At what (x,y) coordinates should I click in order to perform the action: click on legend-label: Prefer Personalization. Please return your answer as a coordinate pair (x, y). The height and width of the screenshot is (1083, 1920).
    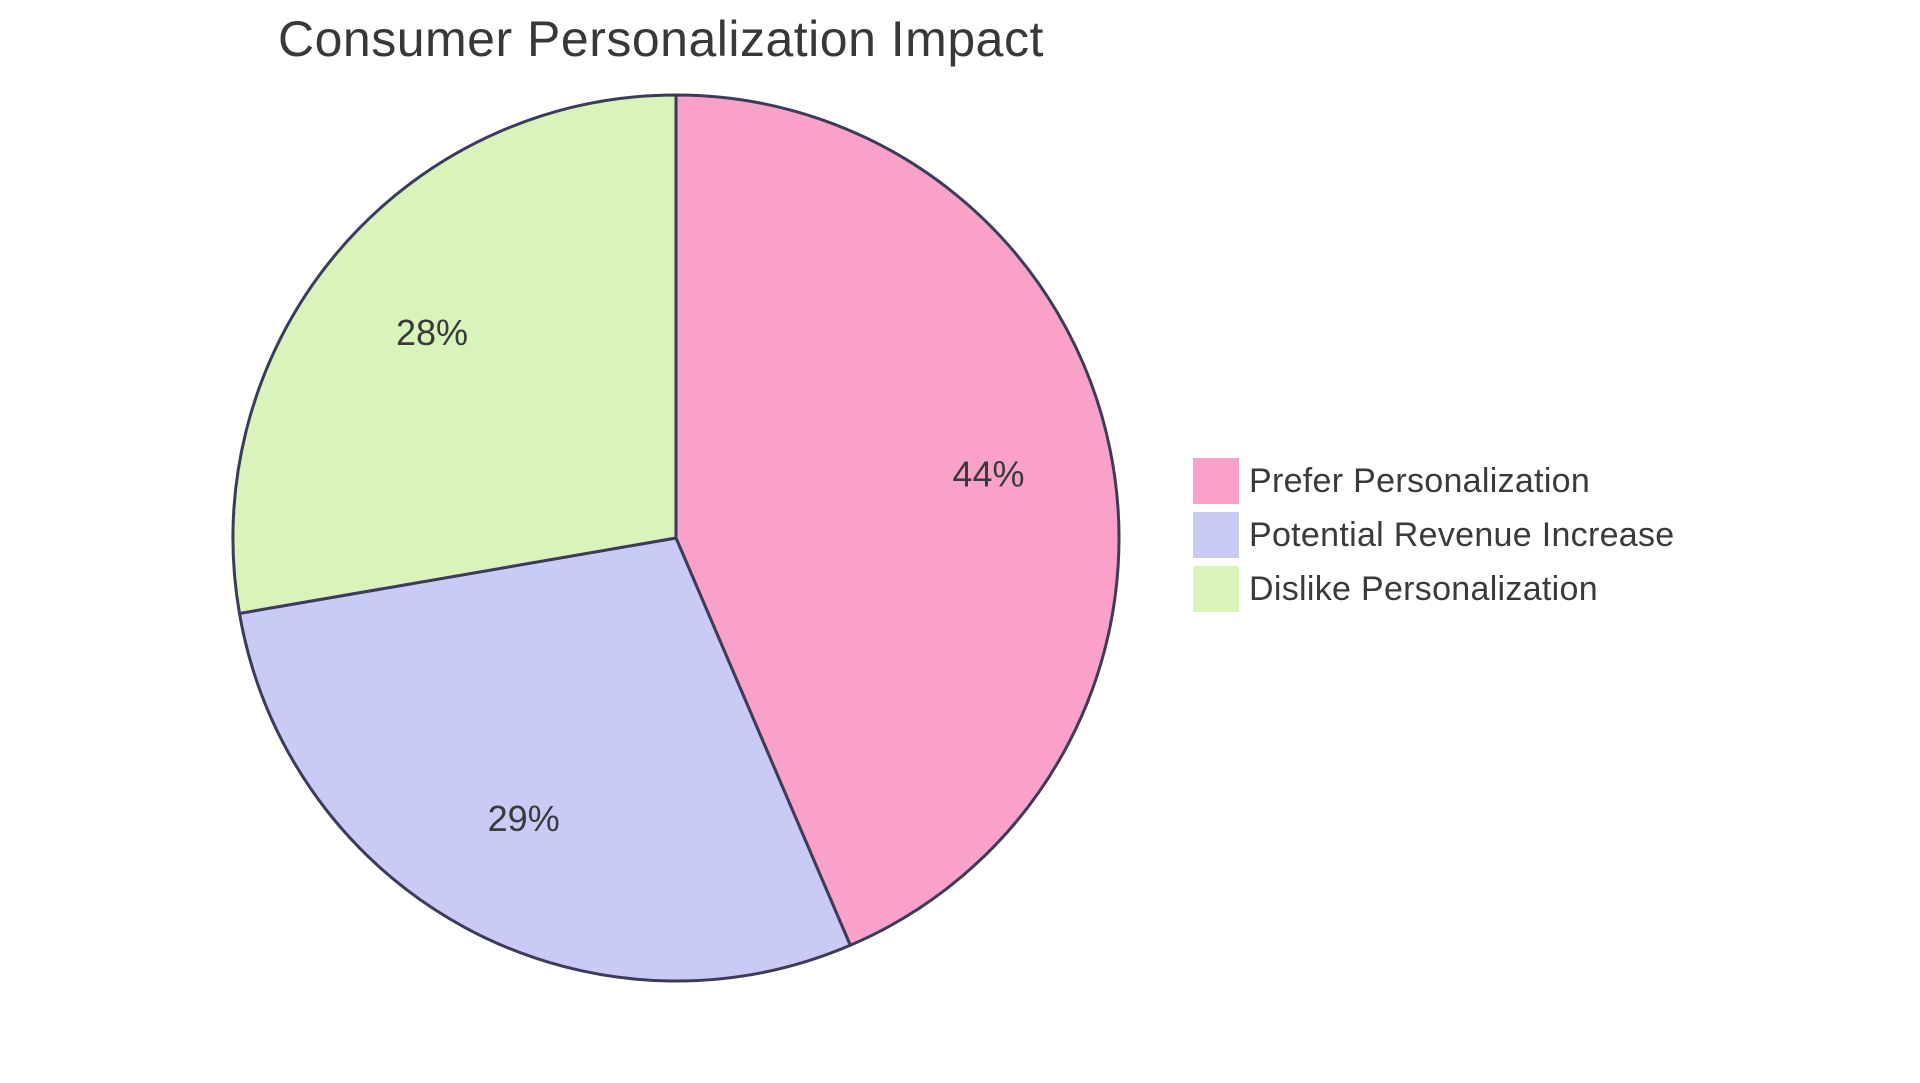
    Looking at the image, I should click on (1420, 480).